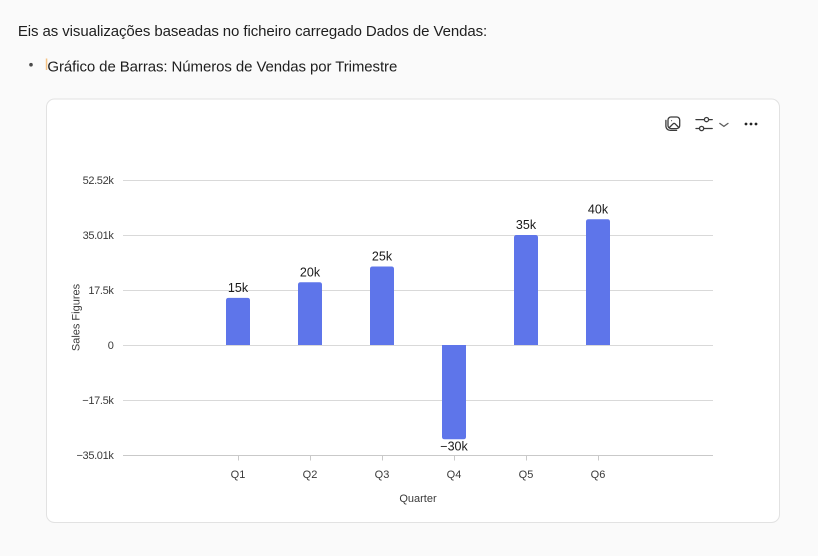  I want to click on svg-text: Q6, so click(598, 475).